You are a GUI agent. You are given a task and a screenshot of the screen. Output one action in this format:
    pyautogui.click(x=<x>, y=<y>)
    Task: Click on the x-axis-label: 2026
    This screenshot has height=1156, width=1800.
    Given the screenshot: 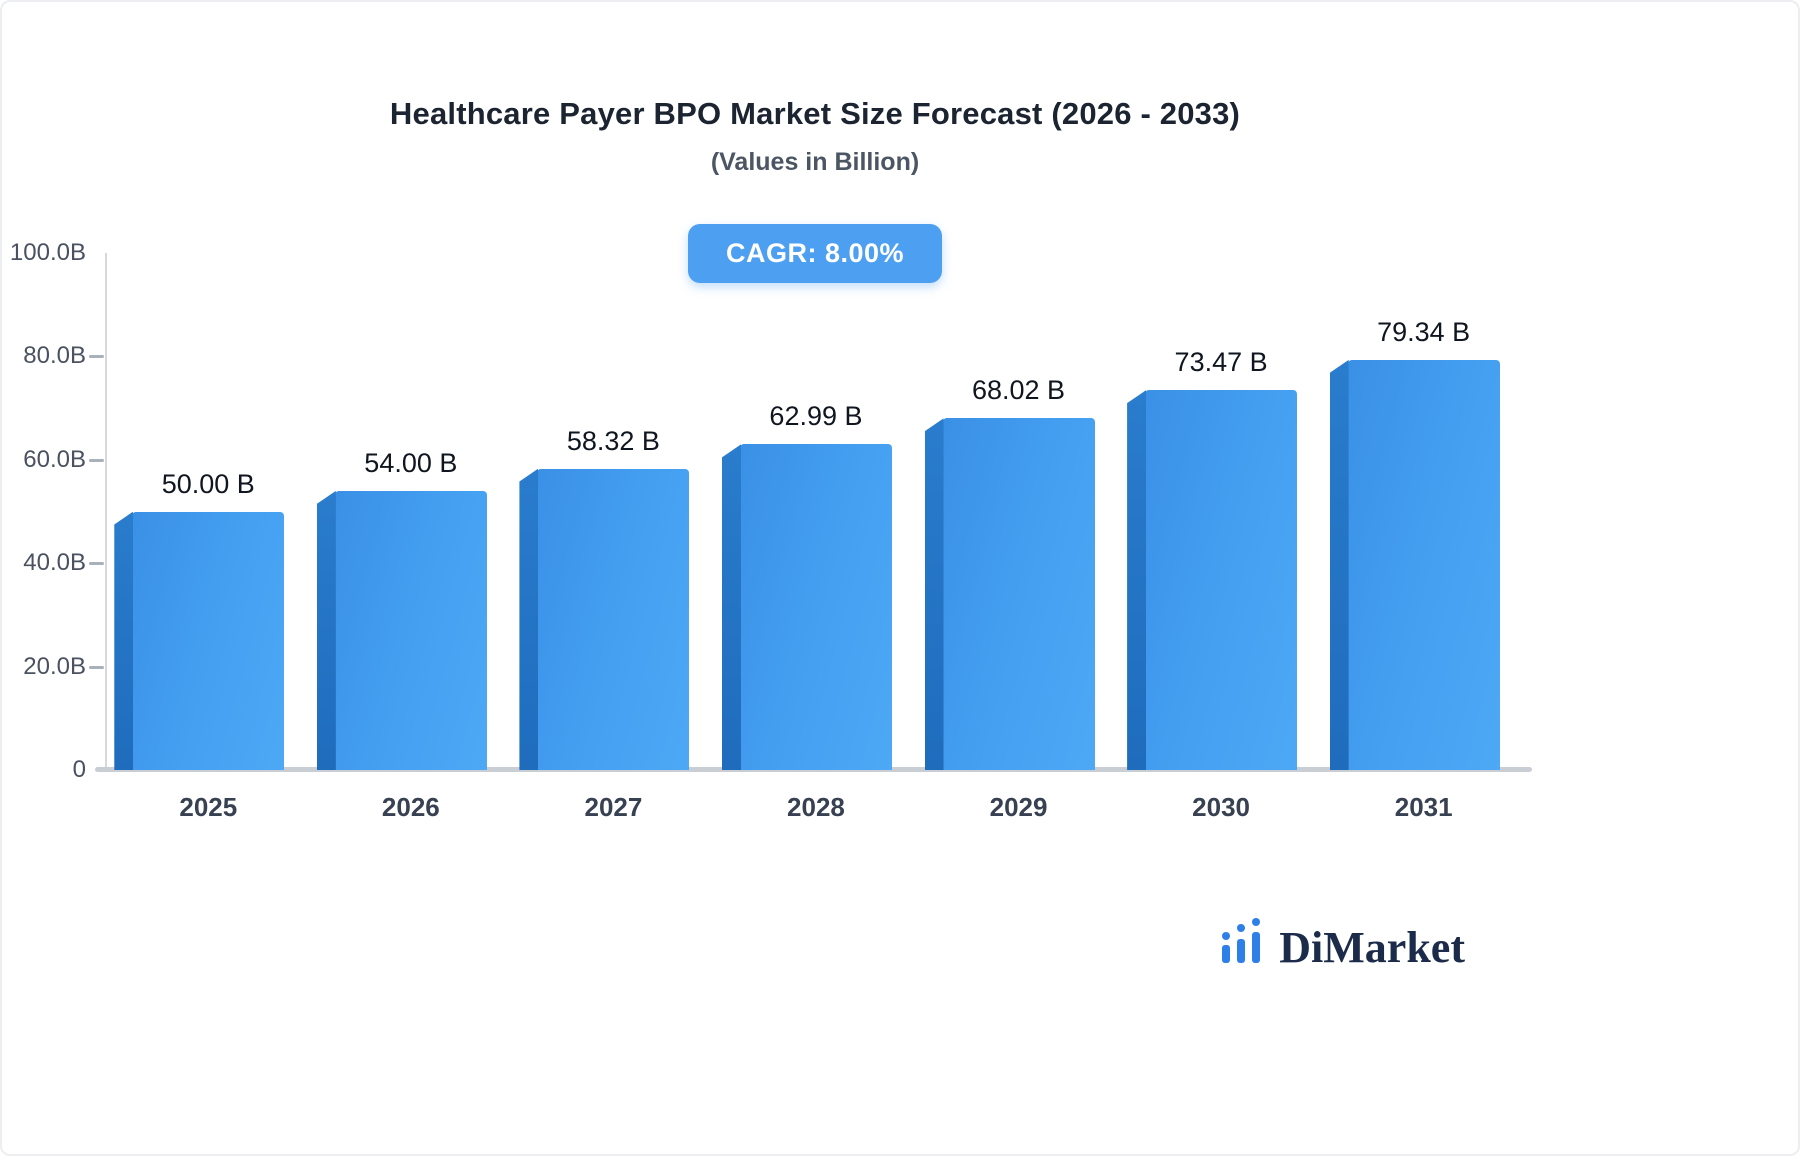 What is the action you would take?
    pyautogui.click(x=410, y=807)
    